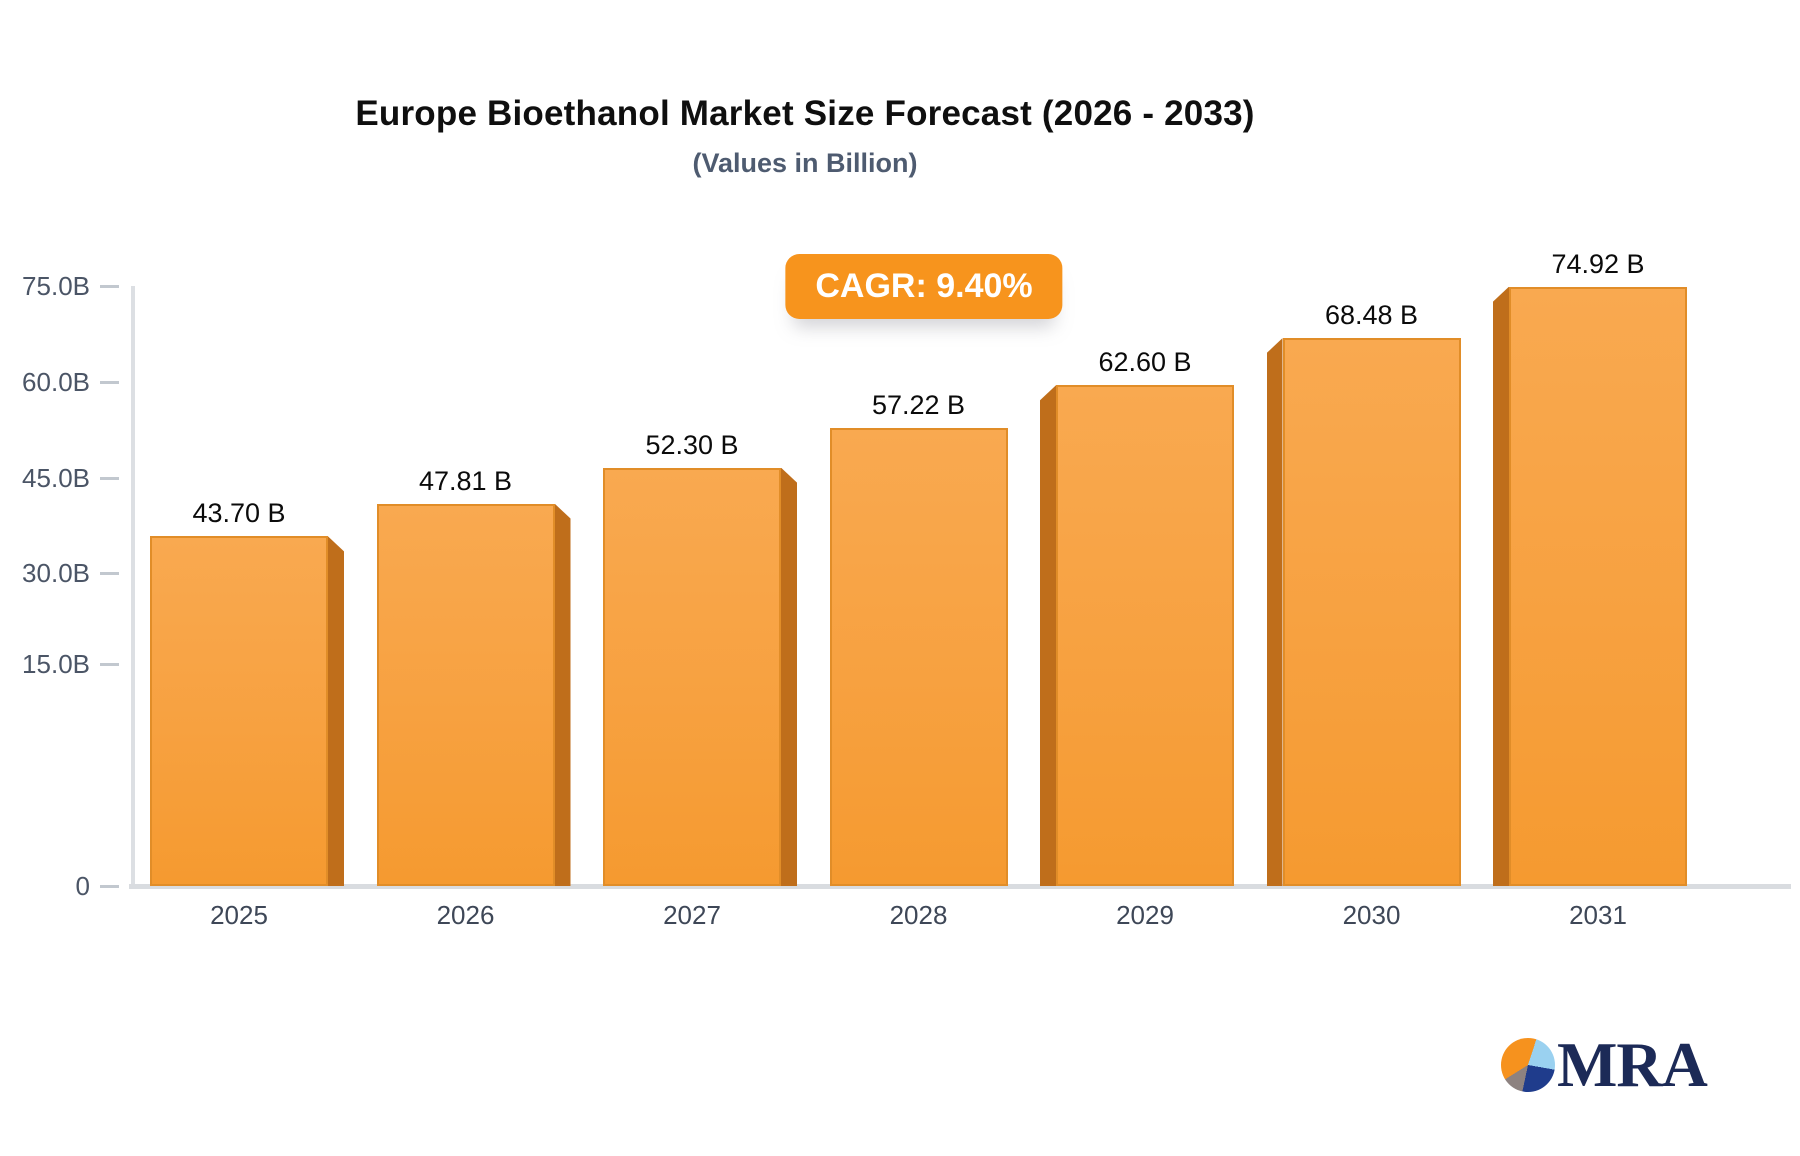 This screenshot has height=1156, width=1800. What do you see at coordinates (465, 480) in the screenshot?
I see `bar-value-label: 47.81 B` at bounding box center [465, 480].